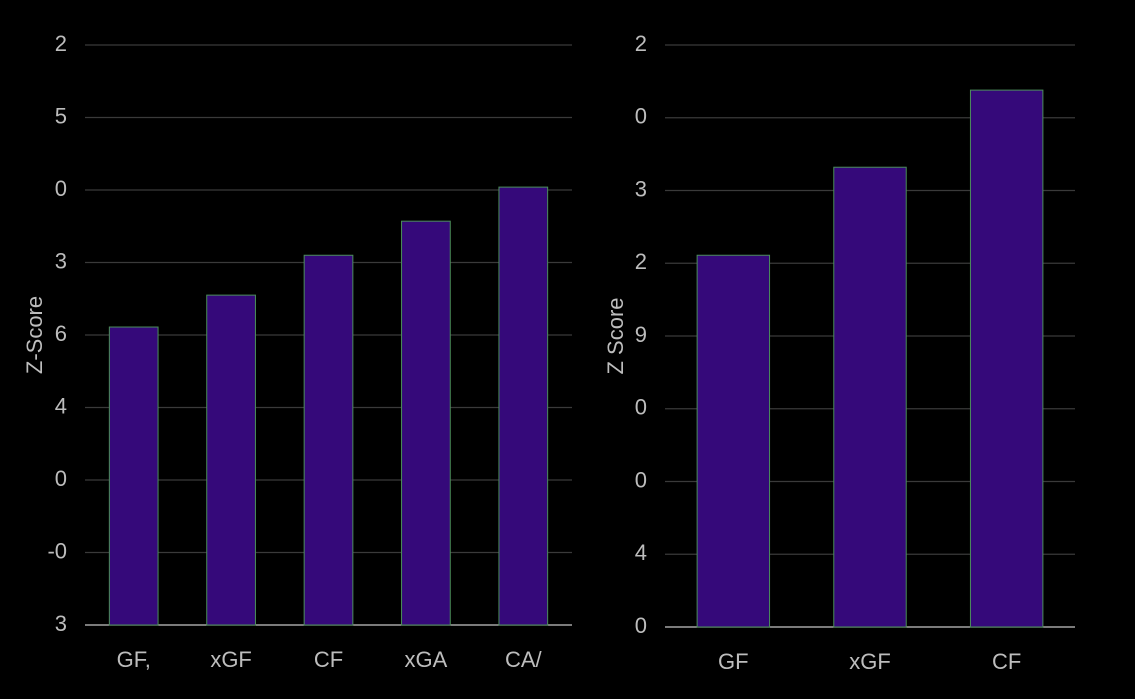  Describe the element at coordinates (134, 659) in the screenshot. I see `x-tick-label: GF,` at that location.